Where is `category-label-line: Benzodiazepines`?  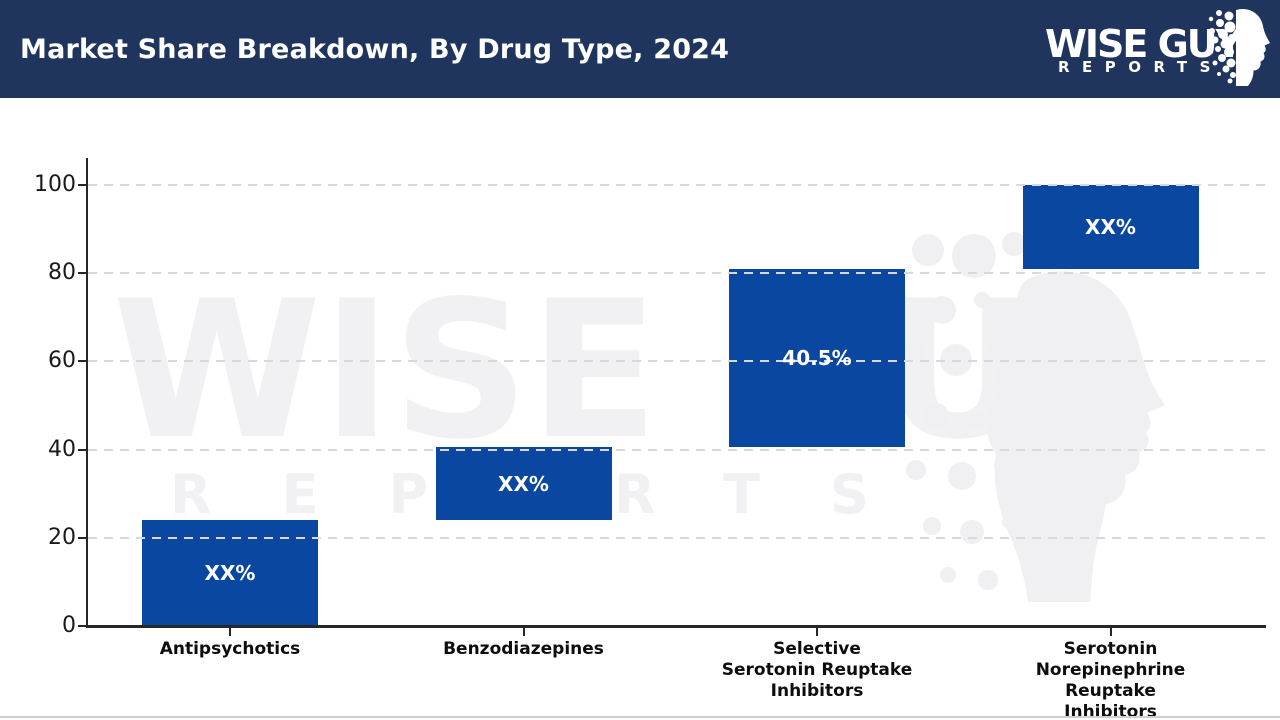 category-label-line: Benzodiazepines is located at coordinates (523, 649).